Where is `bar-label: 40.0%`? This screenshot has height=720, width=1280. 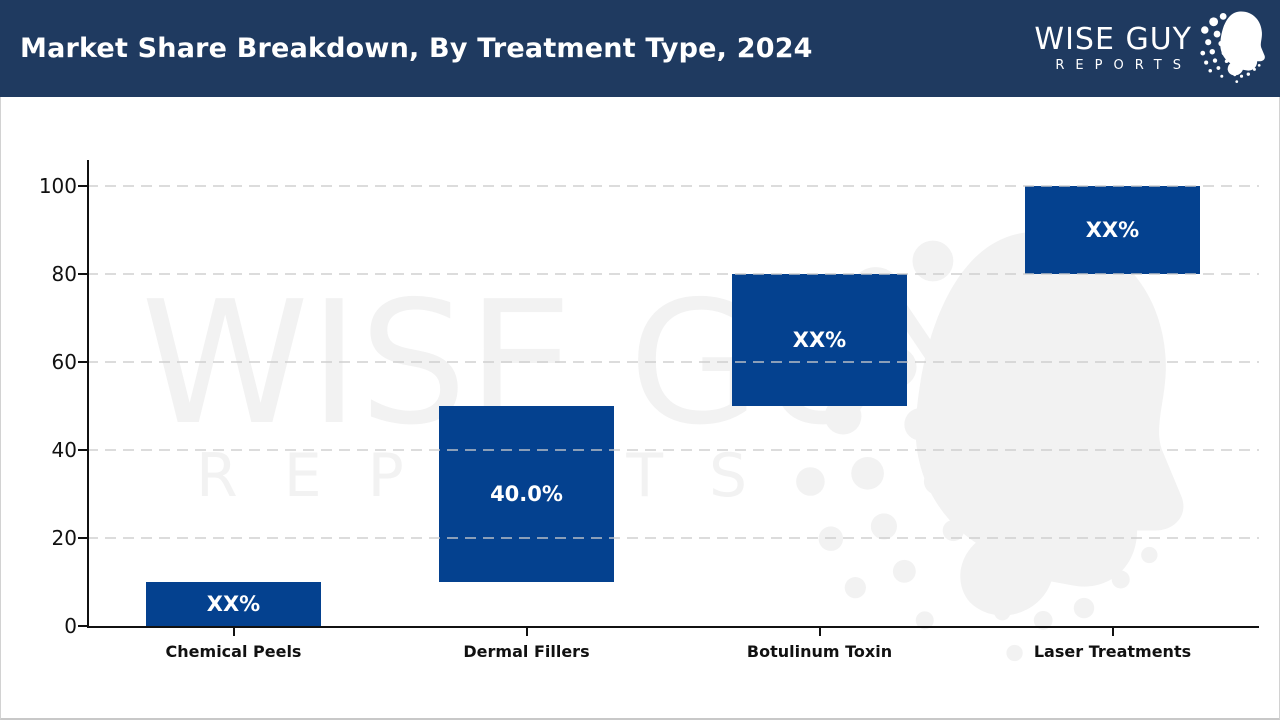
bar-label: 40.0% is located at coordinates (526, 494).